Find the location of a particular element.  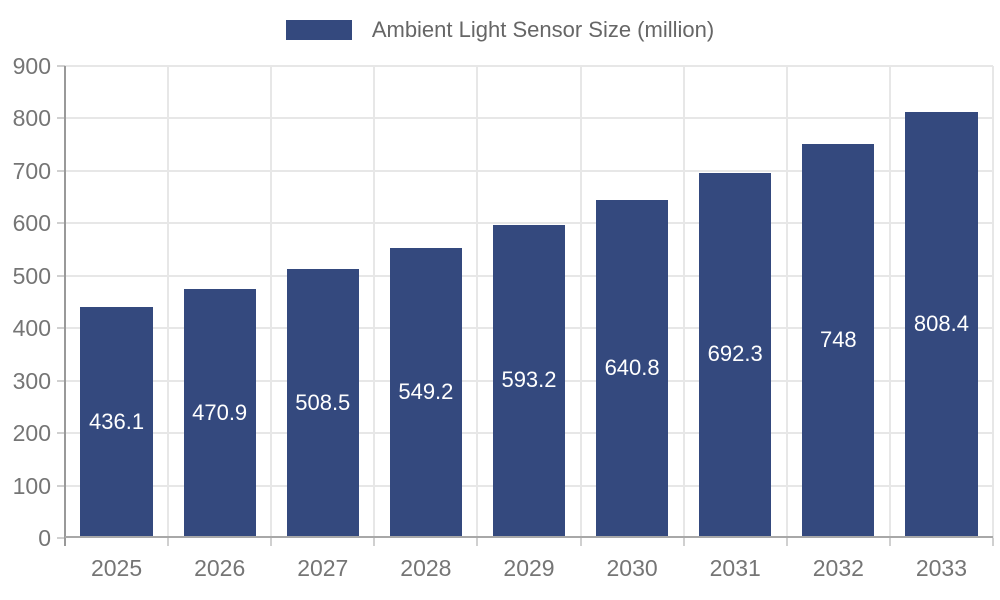

y-tick-label-300: 300 is located at coordinates (31, 380).